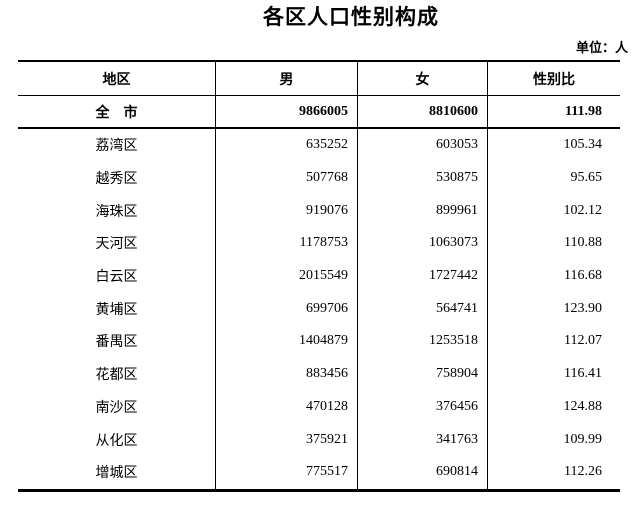  What do you see at coordinates (583, 406) in the screenshot?
I see `ratio-cell: 124.88` at bounding box center [583, 406].